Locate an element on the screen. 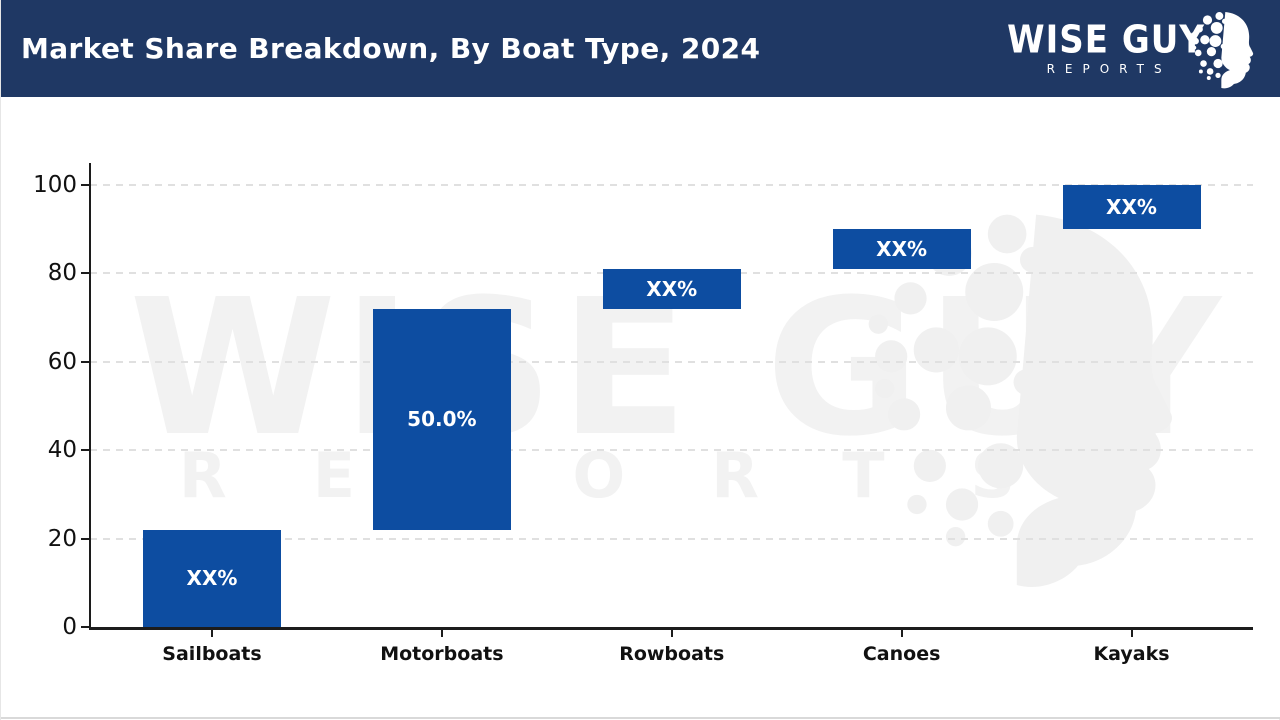 This screenshot has width=1280, height=720. bar-segment-canoes: XX% is located at coordinates (901, 249).